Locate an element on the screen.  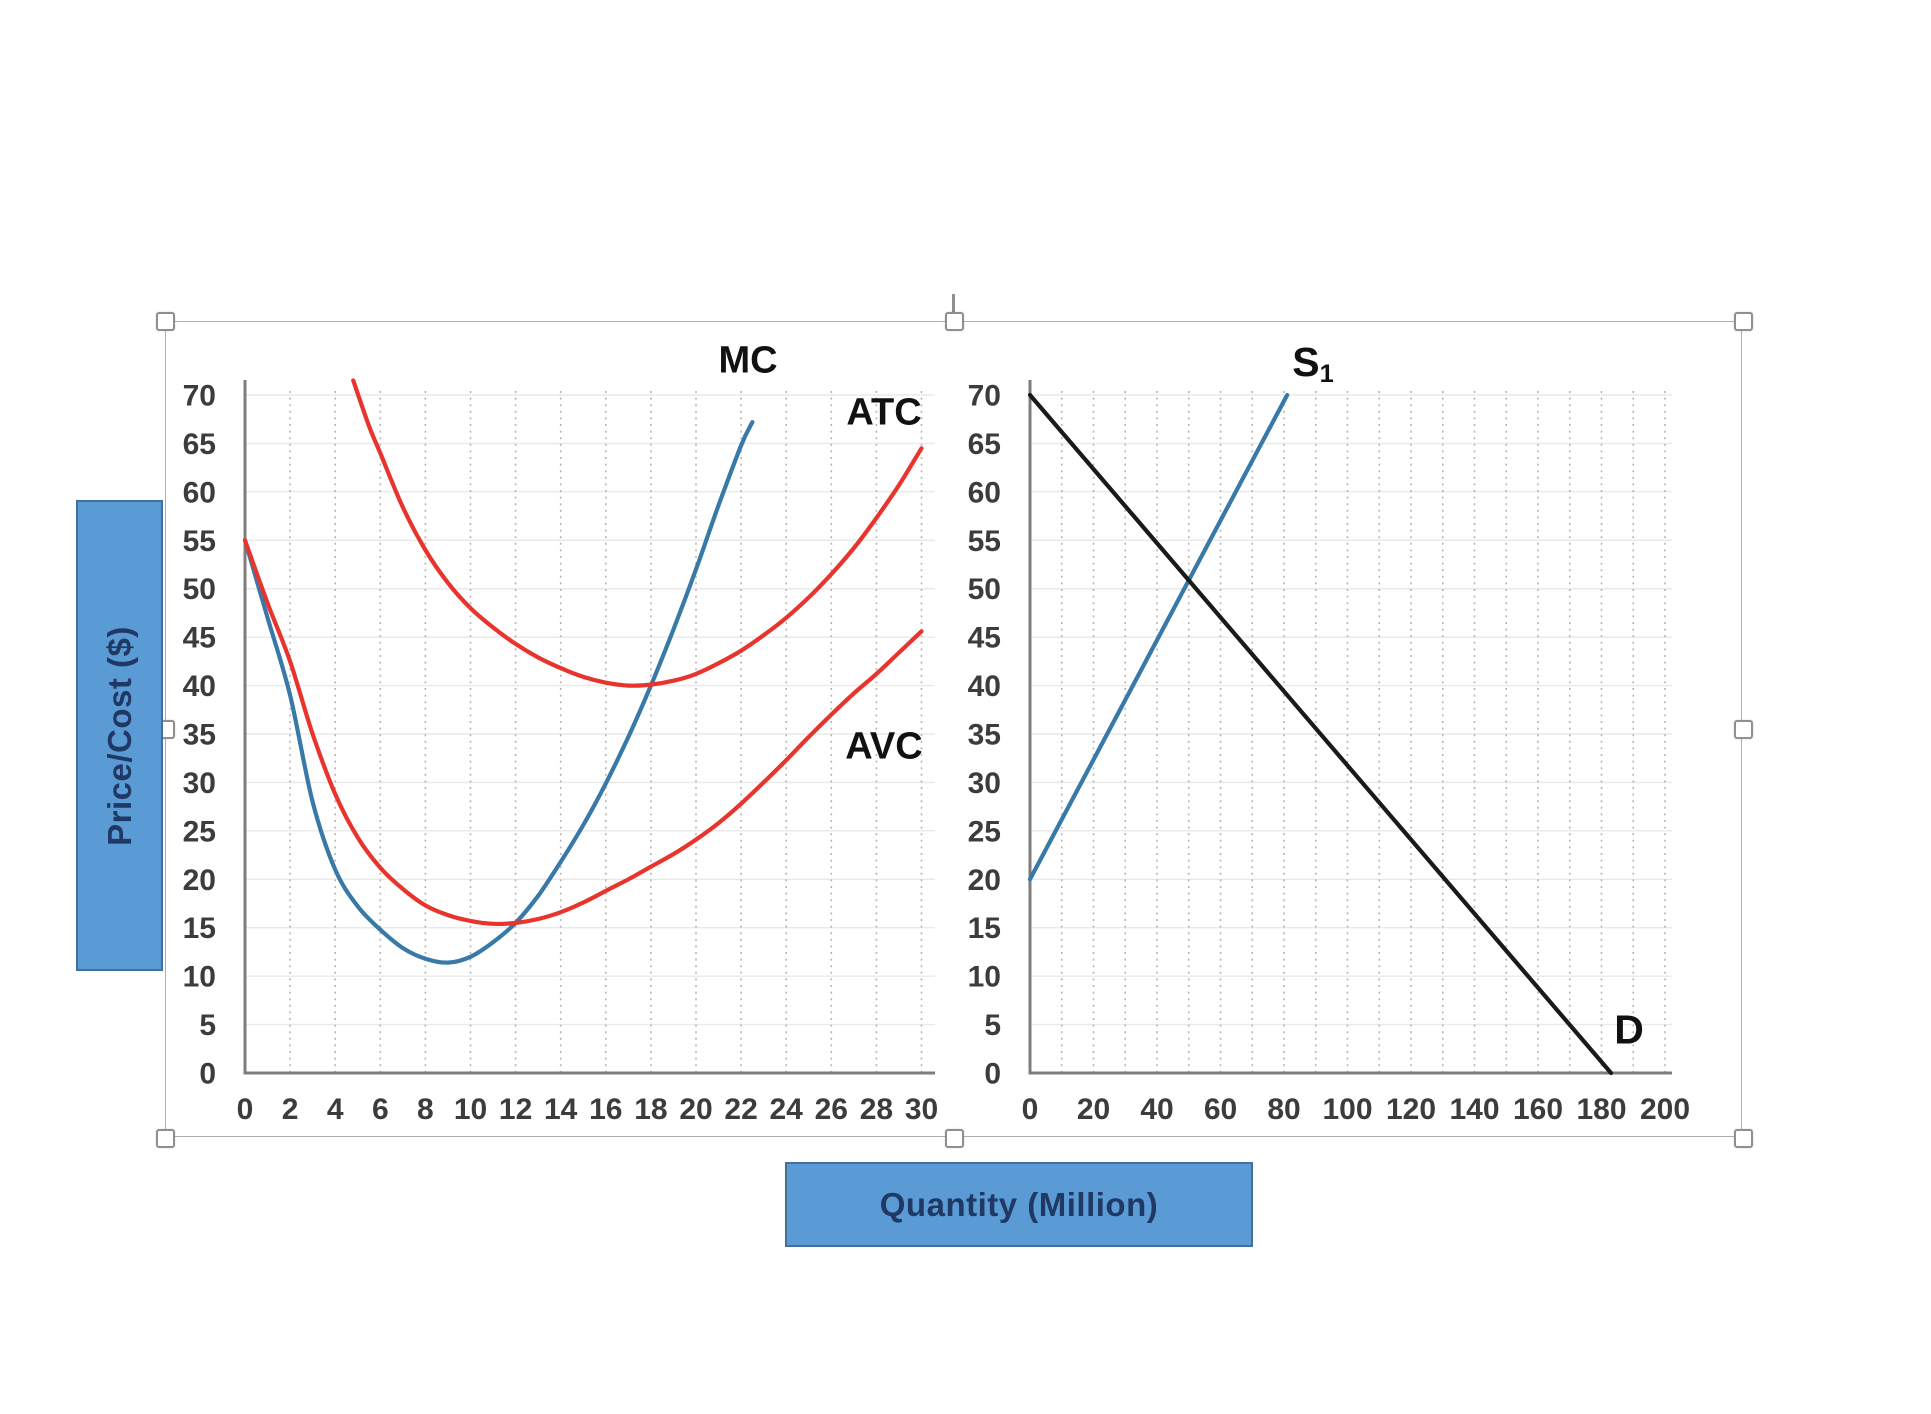
selection-handle-top-center is located at coordinates (954, 321).